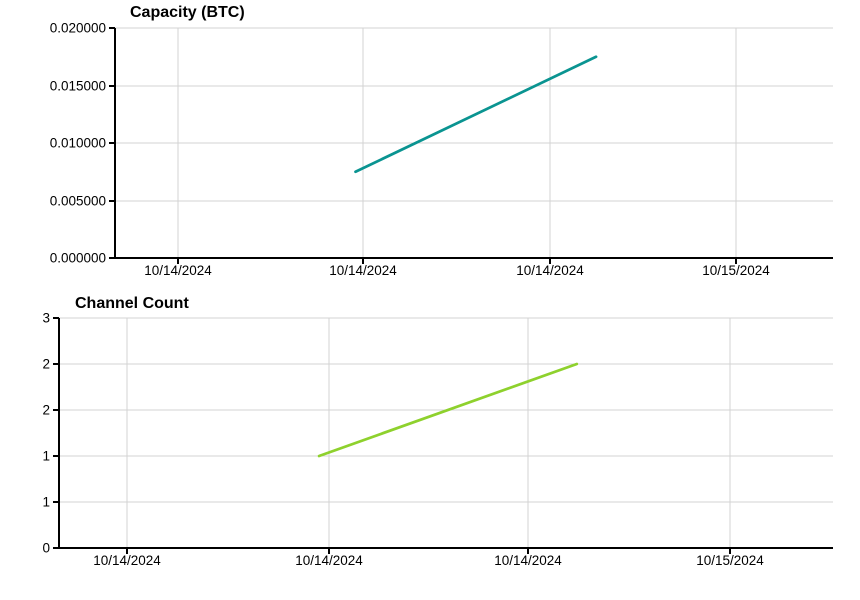 Image resolution: width=860 pixels, height=600 pixels. Describe the element at coordinates (187, 12) in the screenshot. I see `capacity-chart-title: Capacity (BTC)` at that location.